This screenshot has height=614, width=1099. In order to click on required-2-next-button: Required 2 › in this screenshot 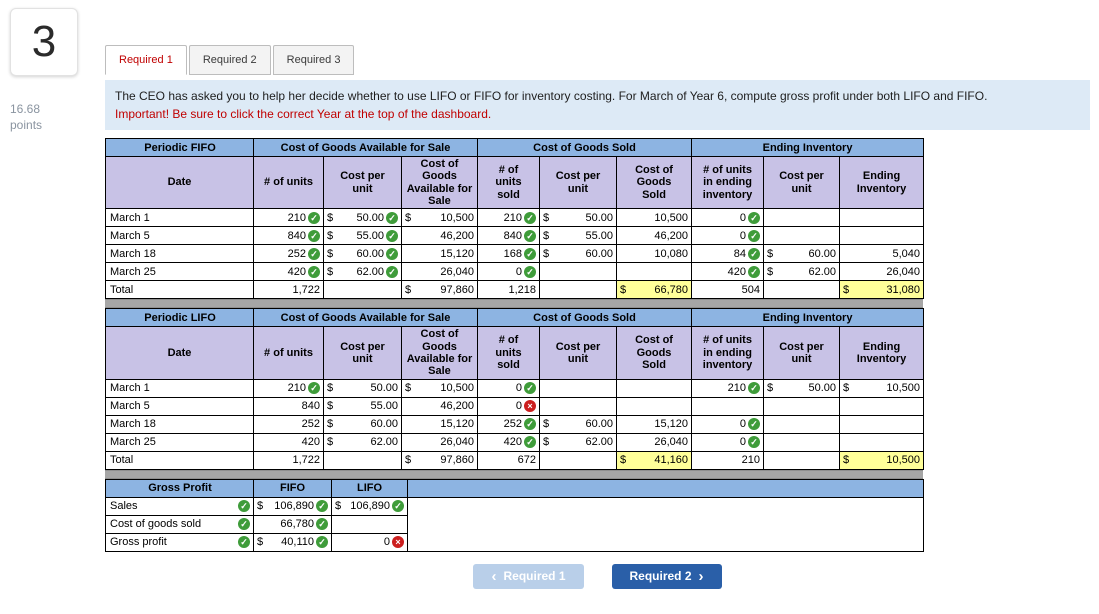, I will do `click(666, 576)`.